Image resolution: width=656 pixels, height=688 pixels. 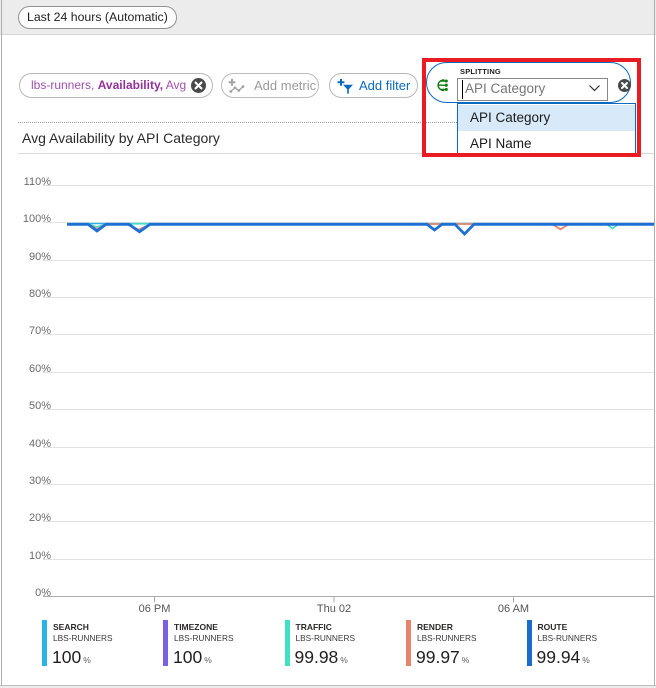 I want to click on svg-text: 40%, so click(x=40, y=444).